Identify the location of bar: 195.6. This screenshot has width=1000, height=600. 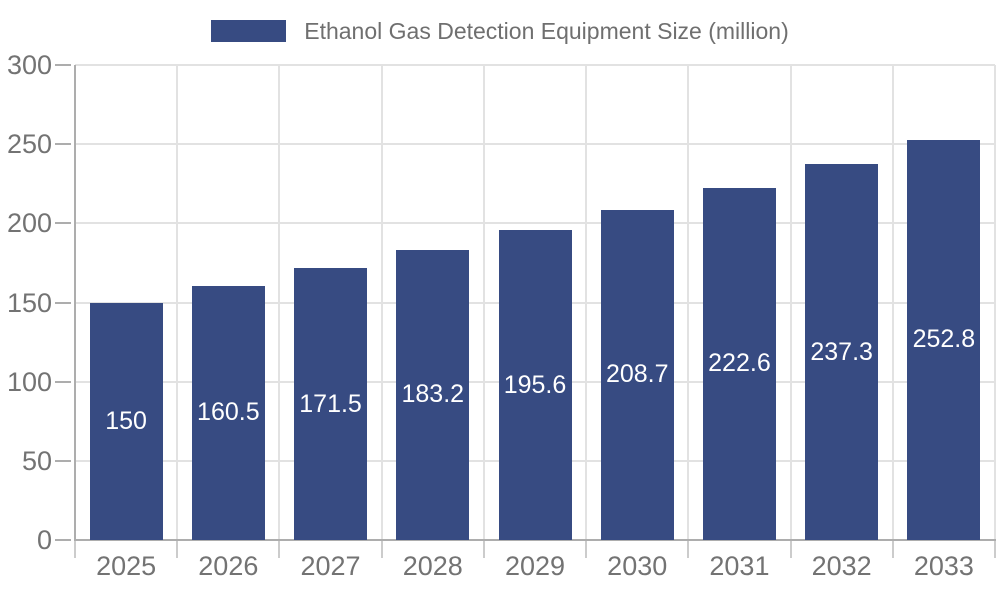
(535, 385).